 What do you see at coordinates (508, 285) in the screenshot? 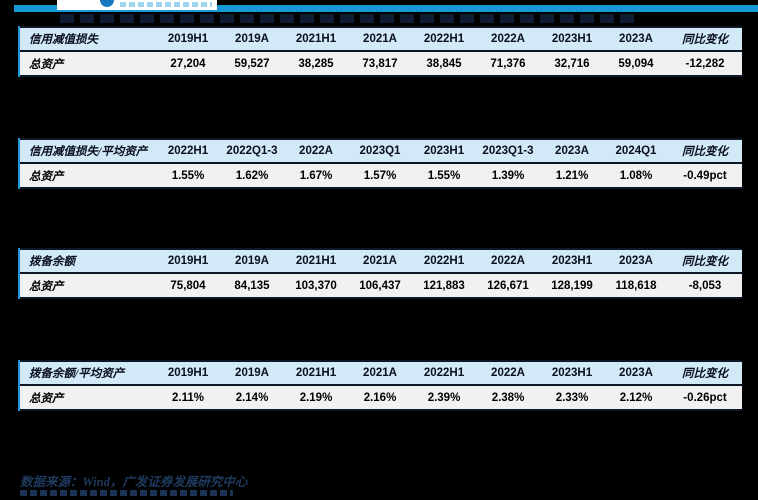
I see `cell-value: 126,671` at bounding box center [508, 285].